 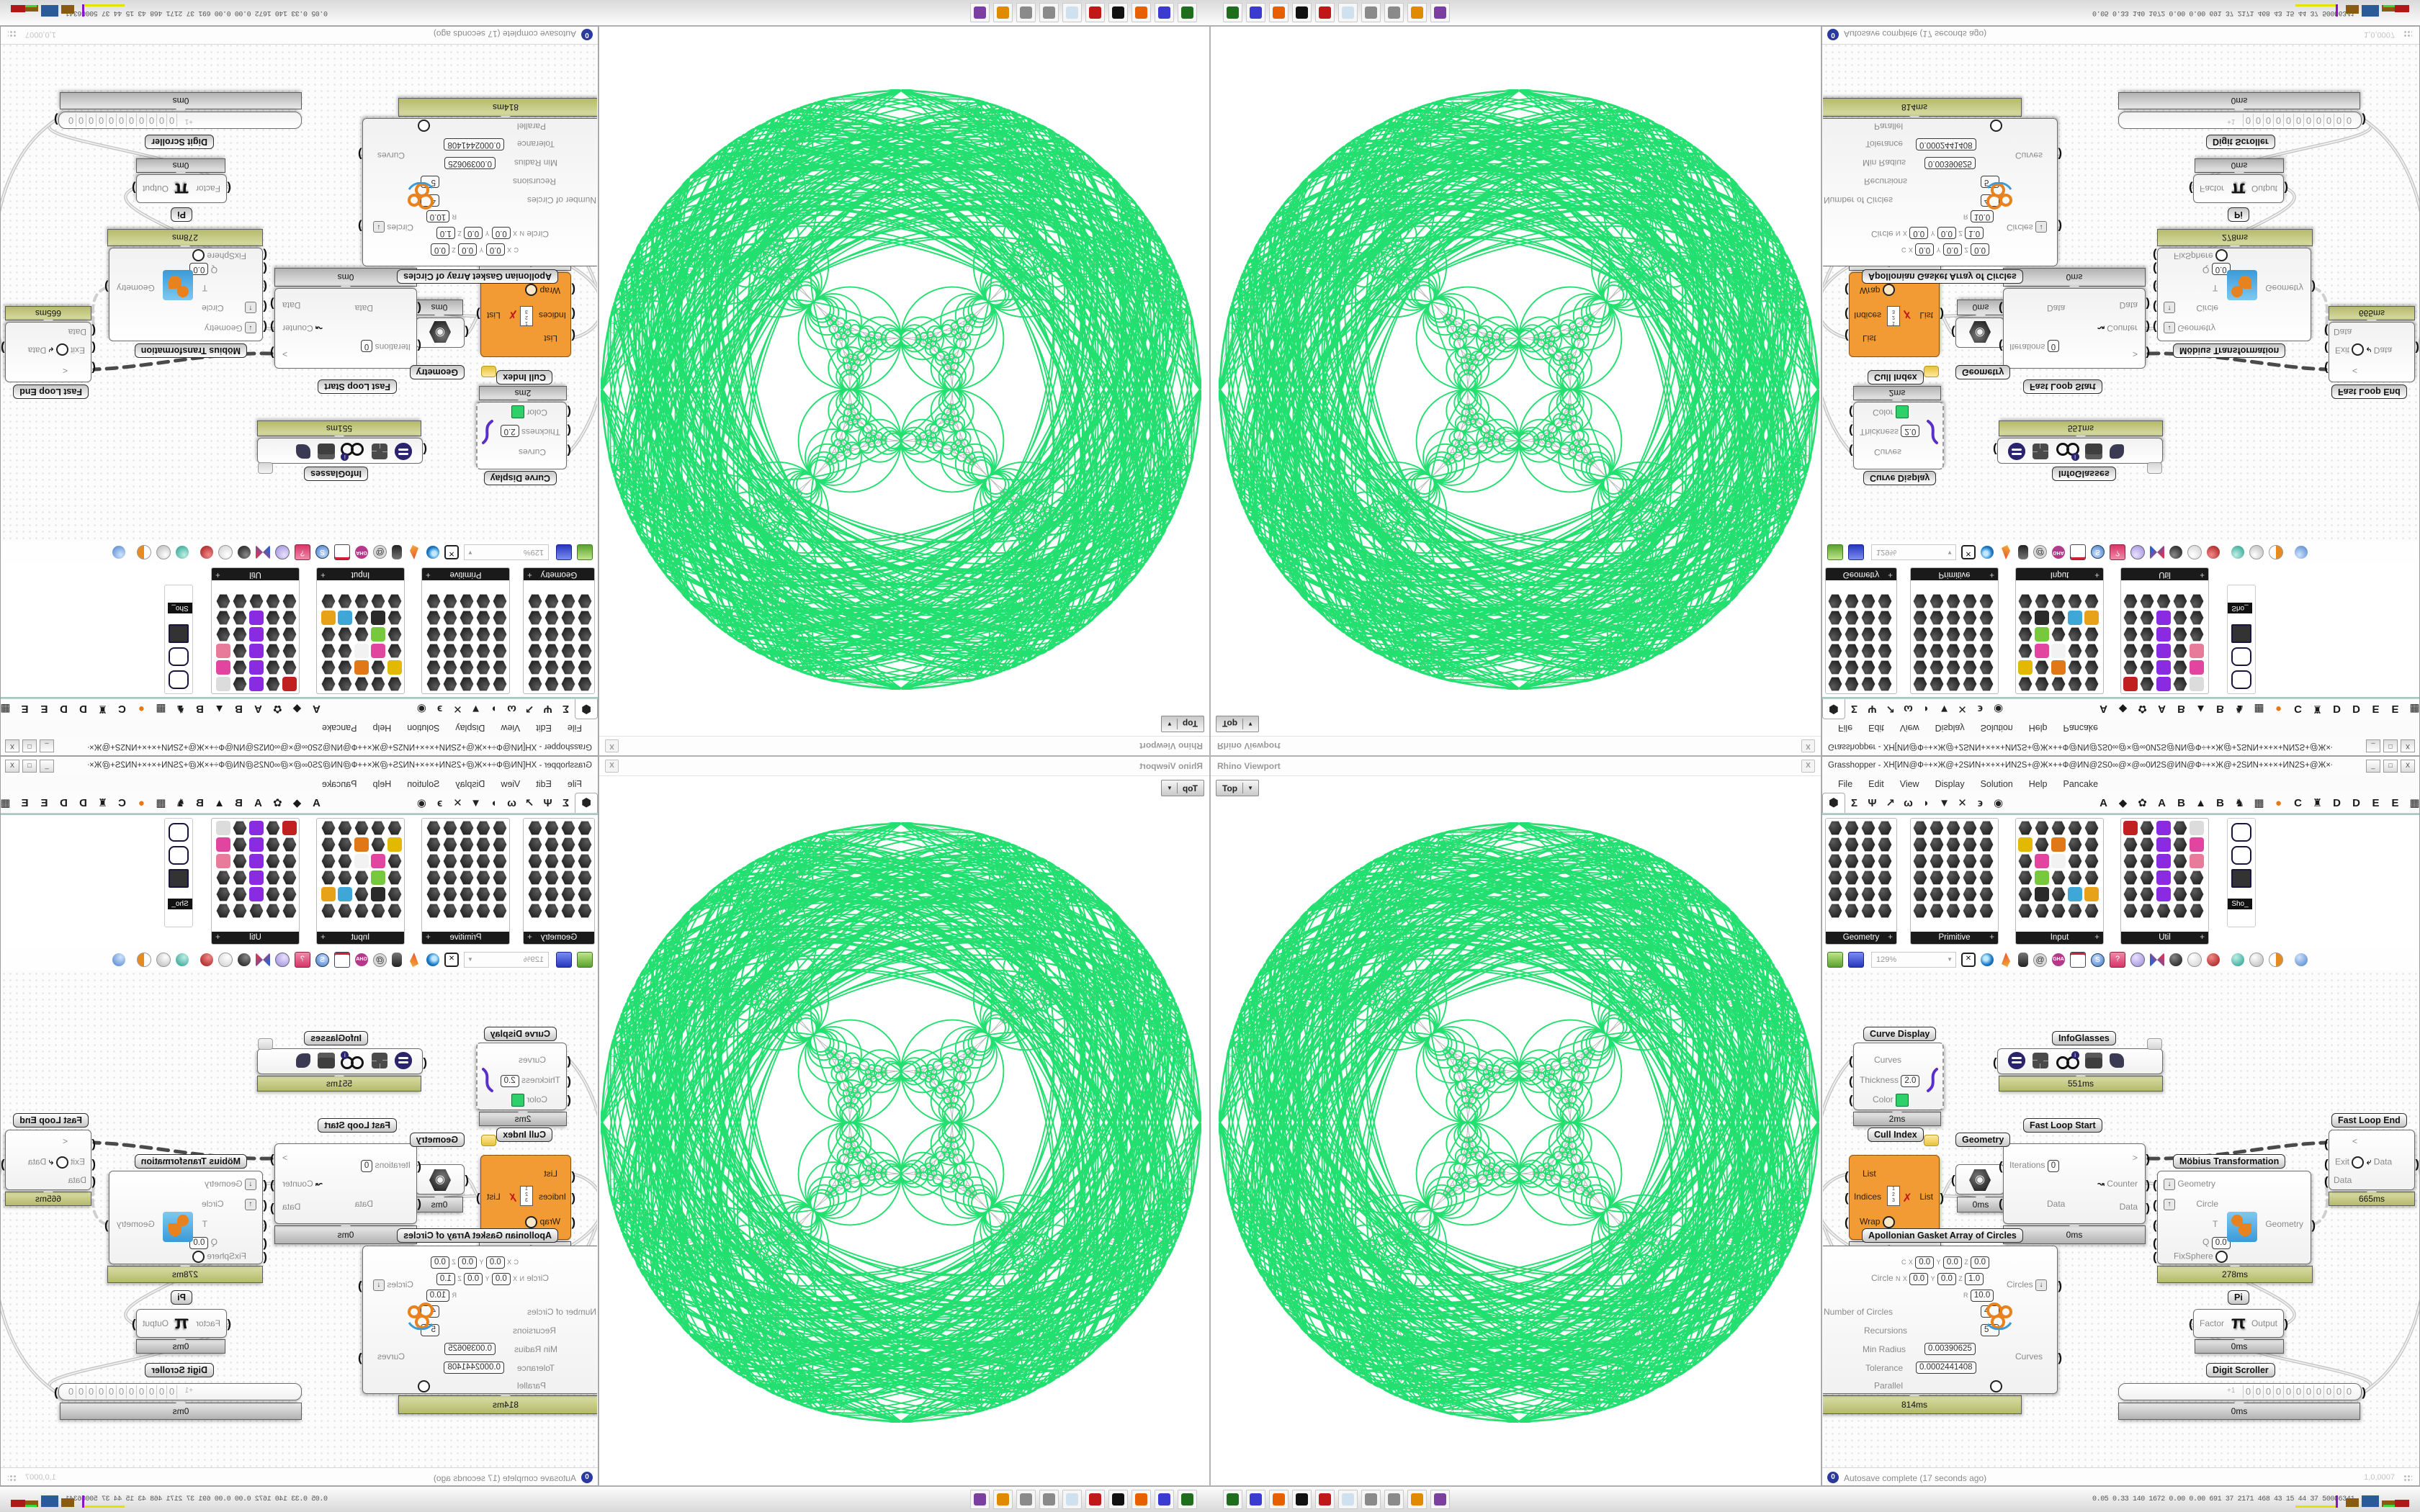 I want to click on node-infoglasses: ( i, so click(x=2078, y=451).